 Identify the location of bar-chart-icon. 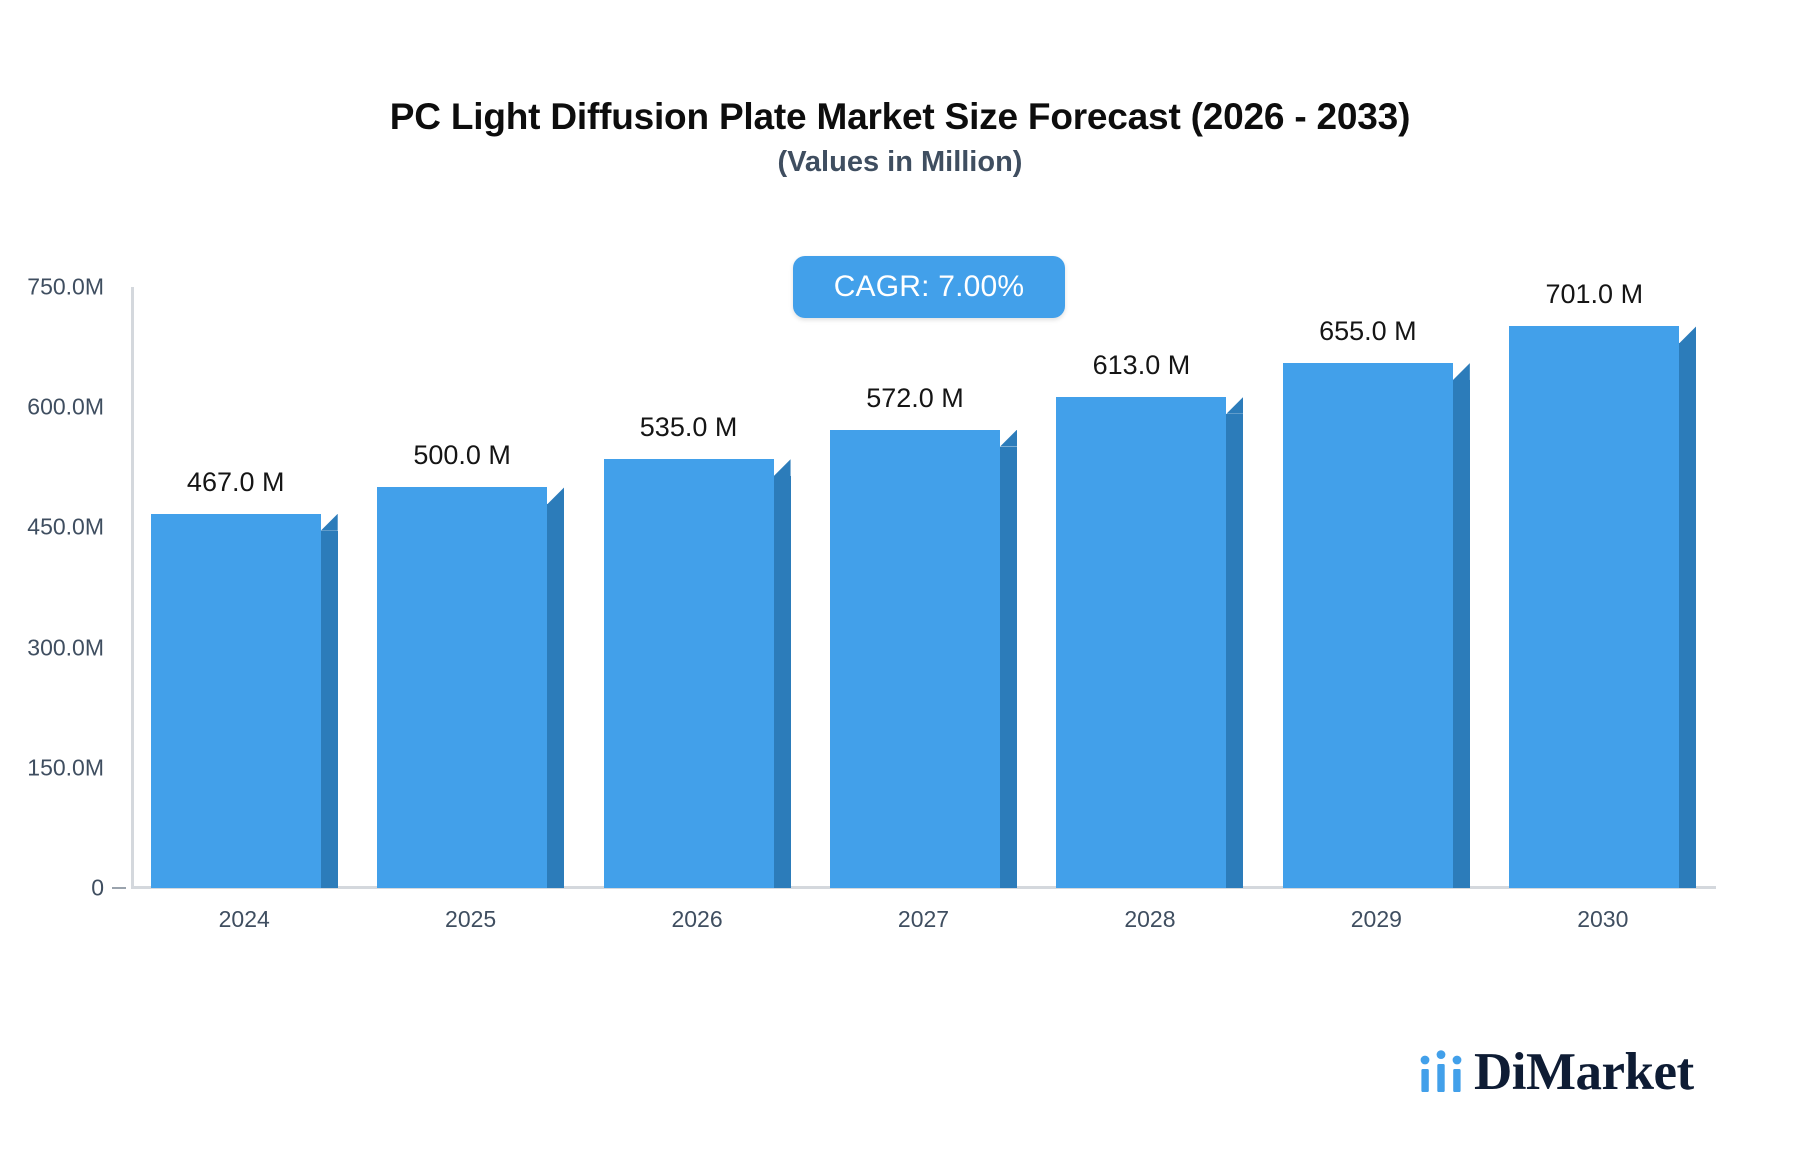
(1441, 1072).